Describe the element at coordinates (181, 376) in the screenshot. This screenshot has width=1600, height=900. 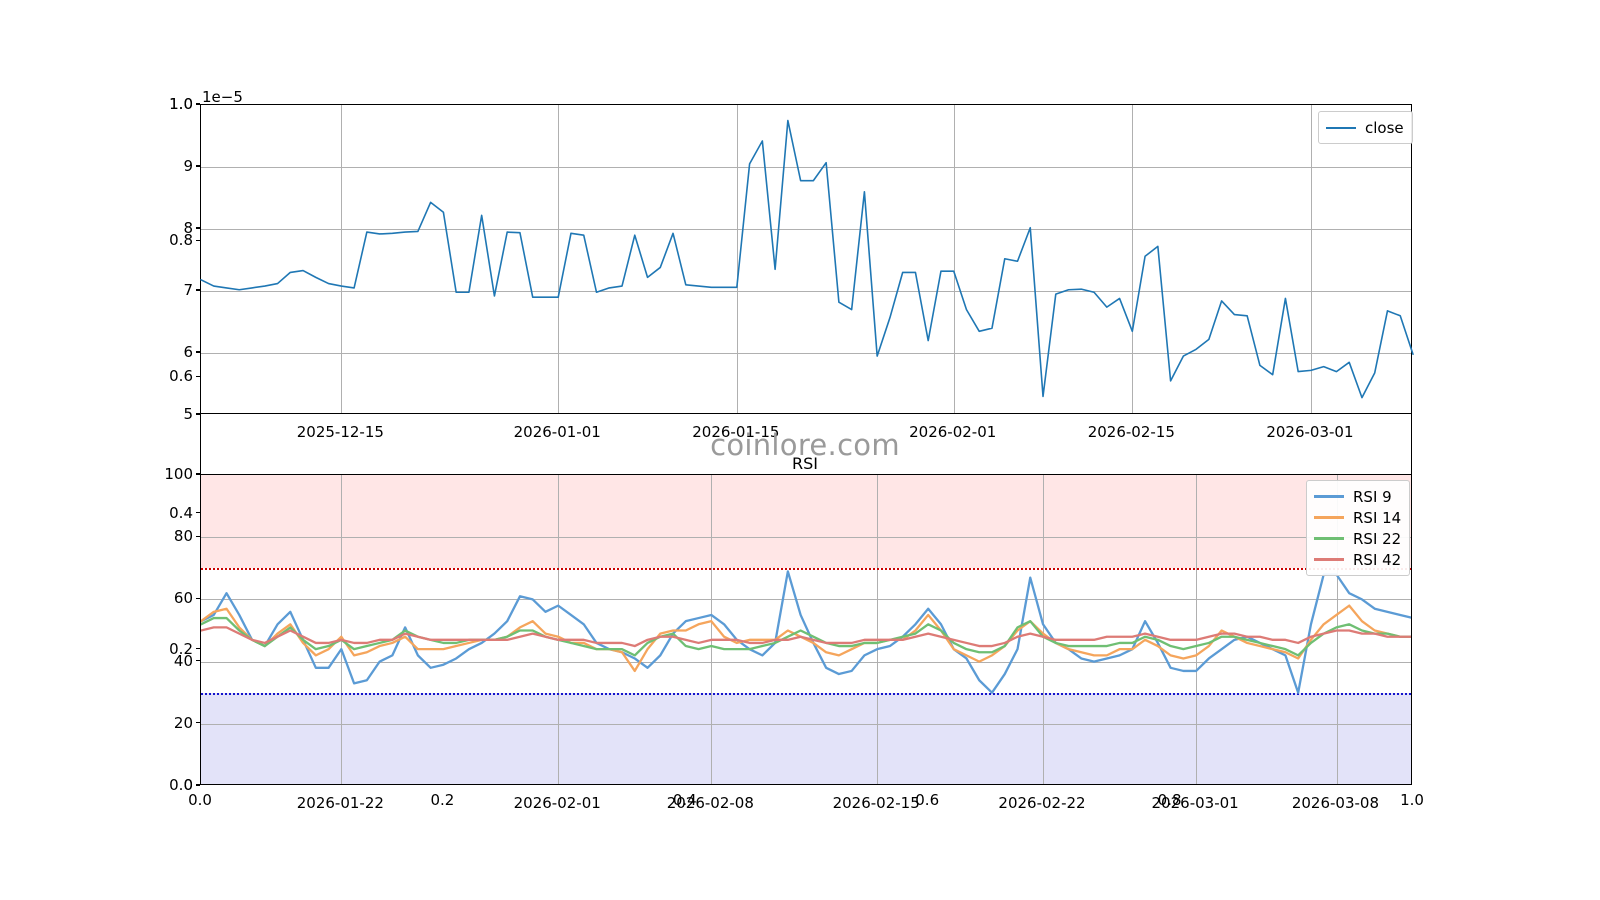
I see `background-axes-ytick: 0.6` at that location.